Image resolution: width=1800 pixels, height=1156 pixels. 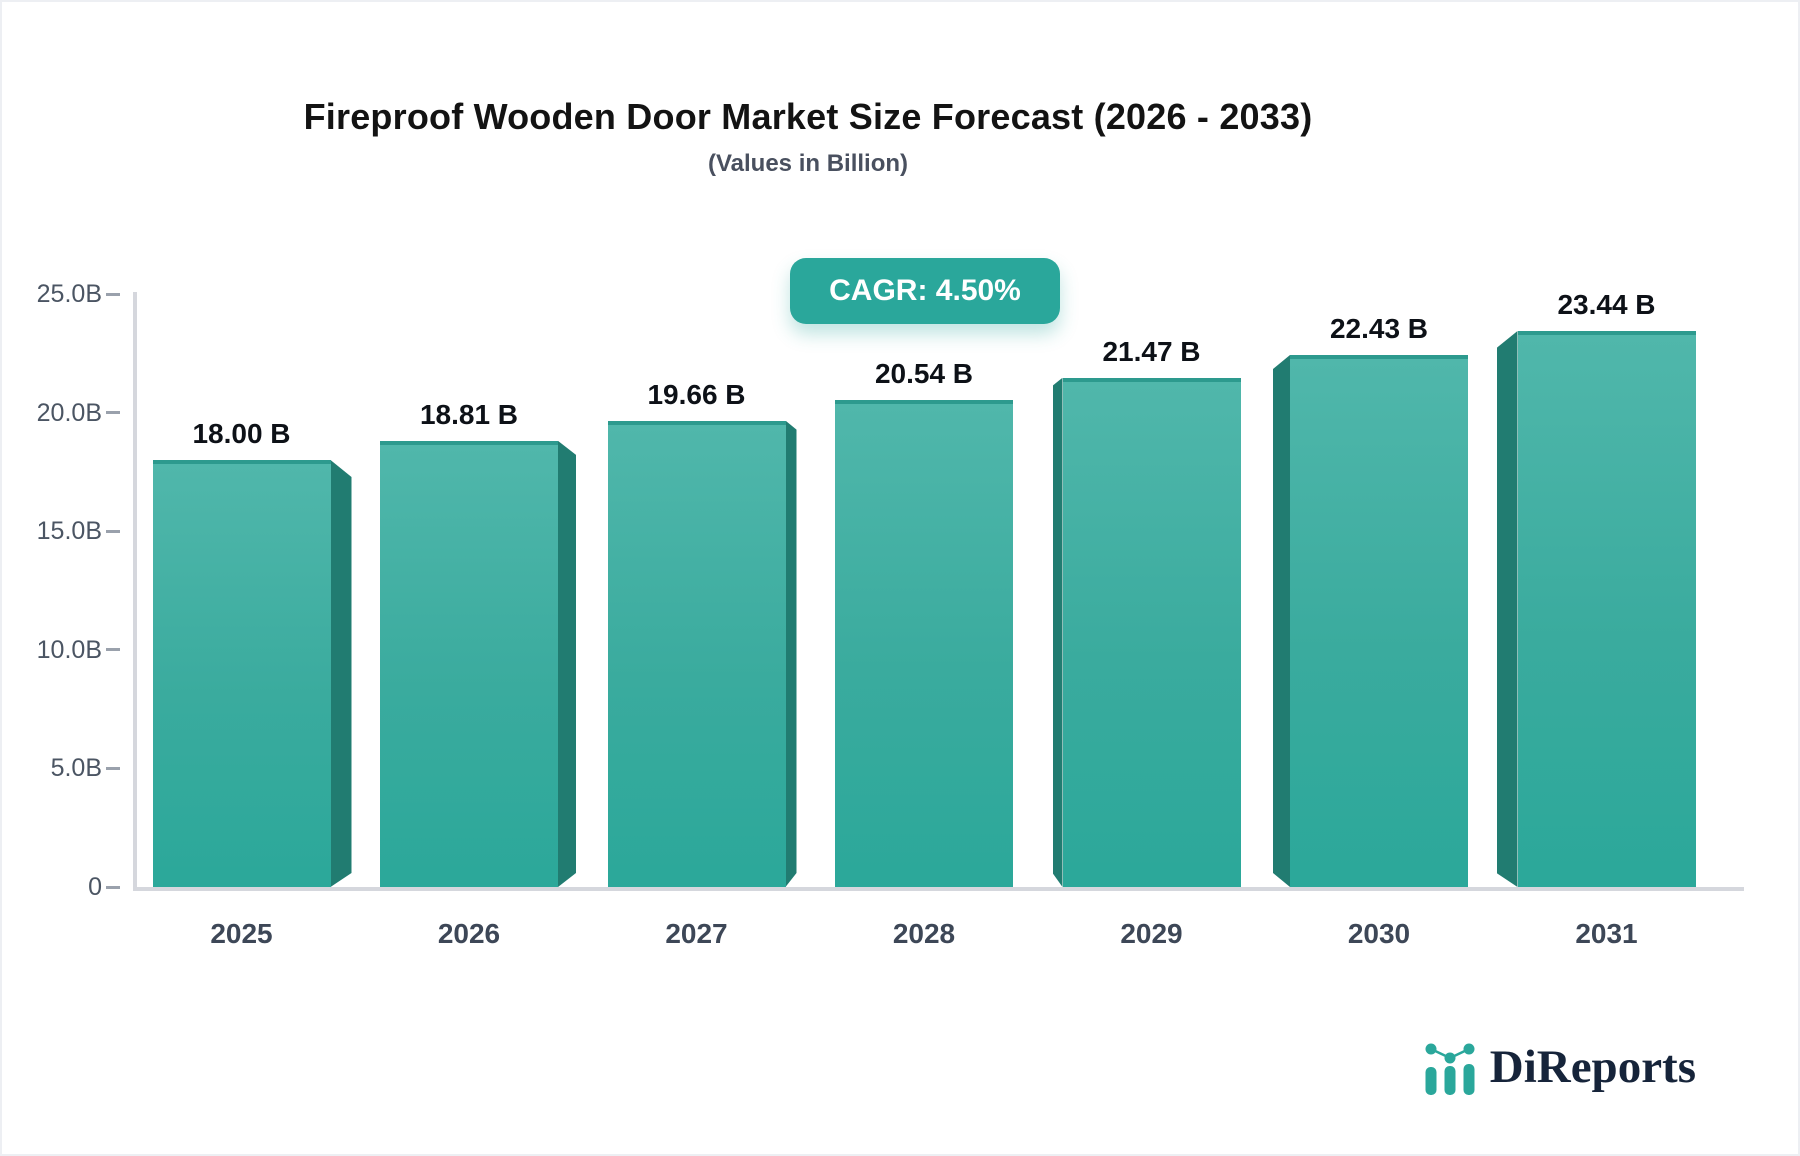 What do you see at coordinates (69, 649) in the screenshot?
I see `y-tick-label: 10.0B` at bounding box center [69, 649].